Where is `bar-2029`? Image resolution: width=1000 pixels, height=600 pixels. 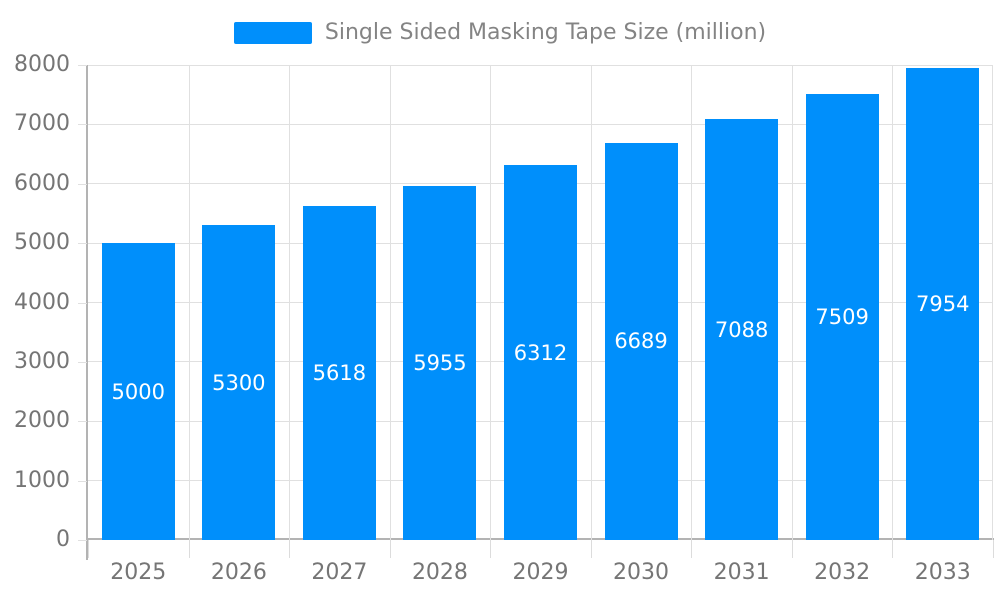
bar-2029 is located at coordinates (540, 352).